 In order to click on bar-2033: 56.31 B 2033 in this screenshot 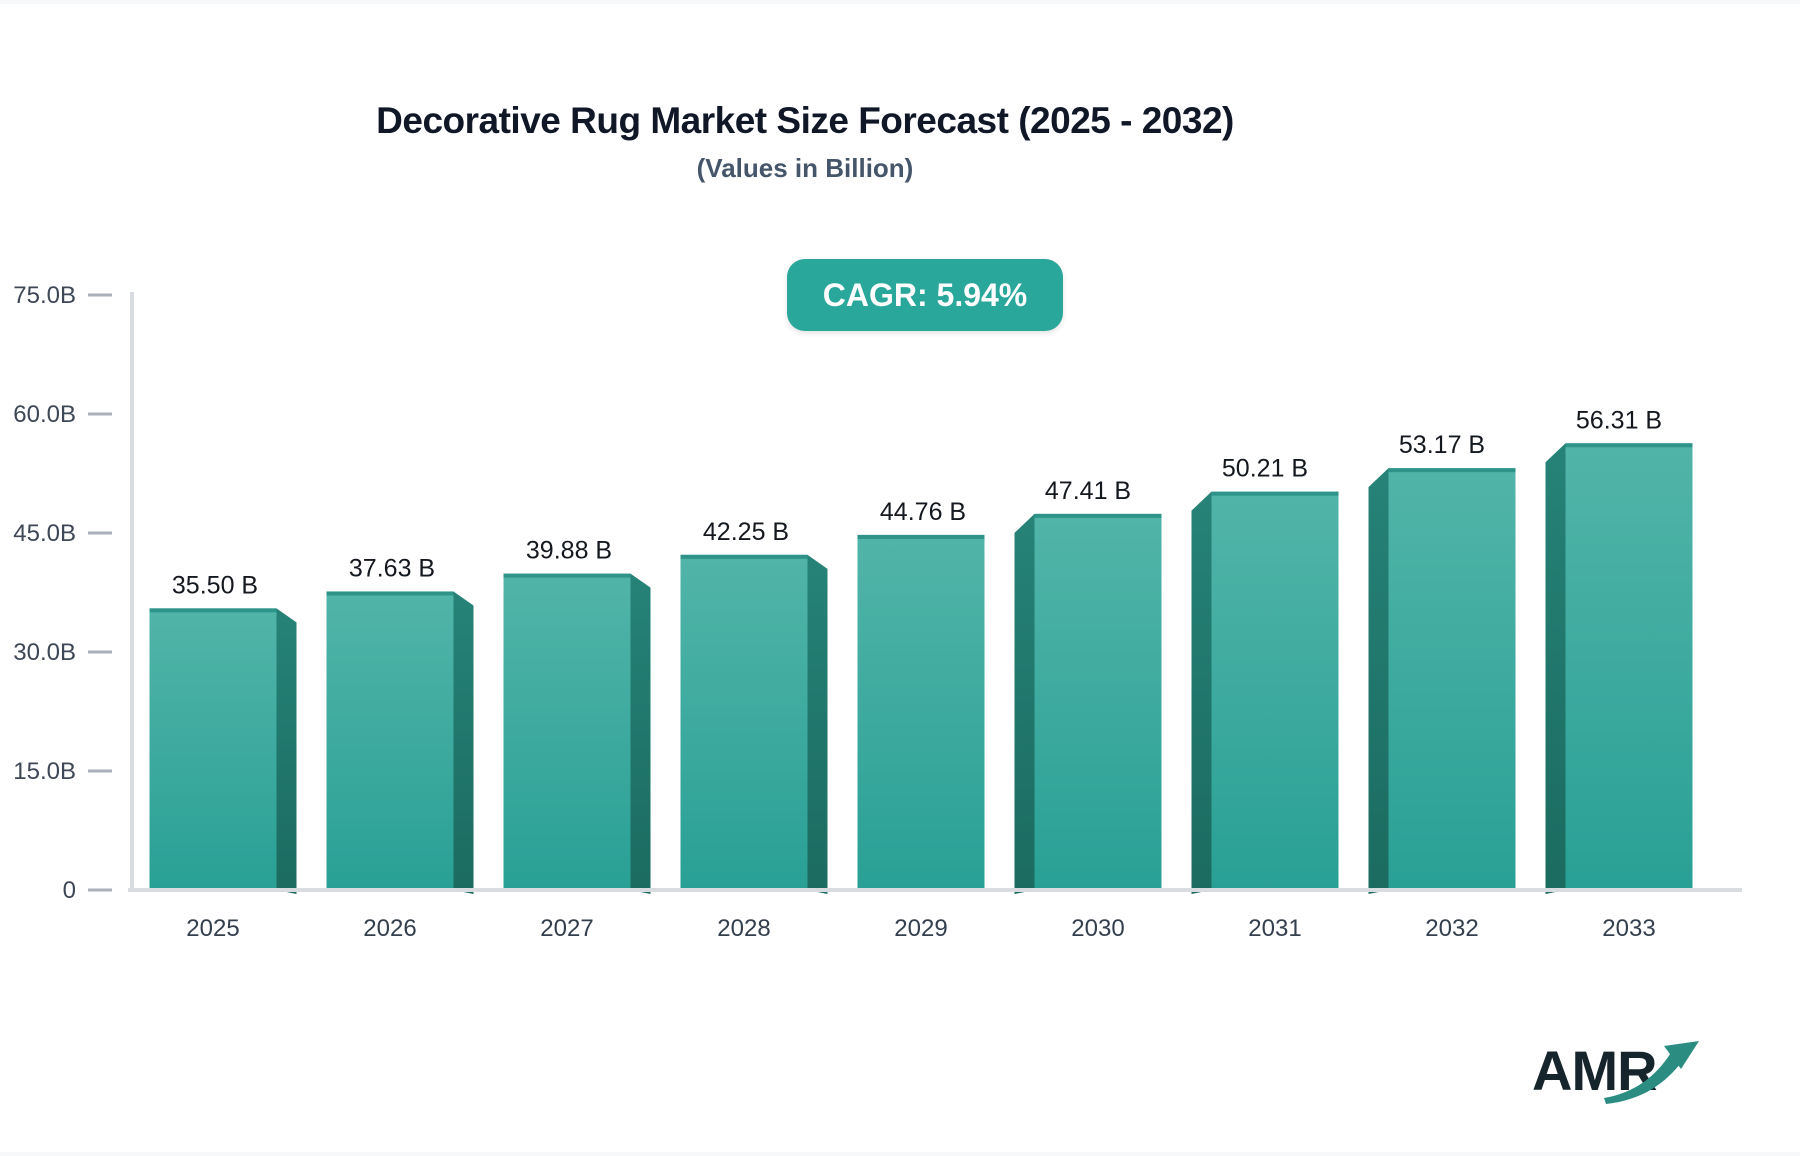, I will do `click(1619, 674)`.